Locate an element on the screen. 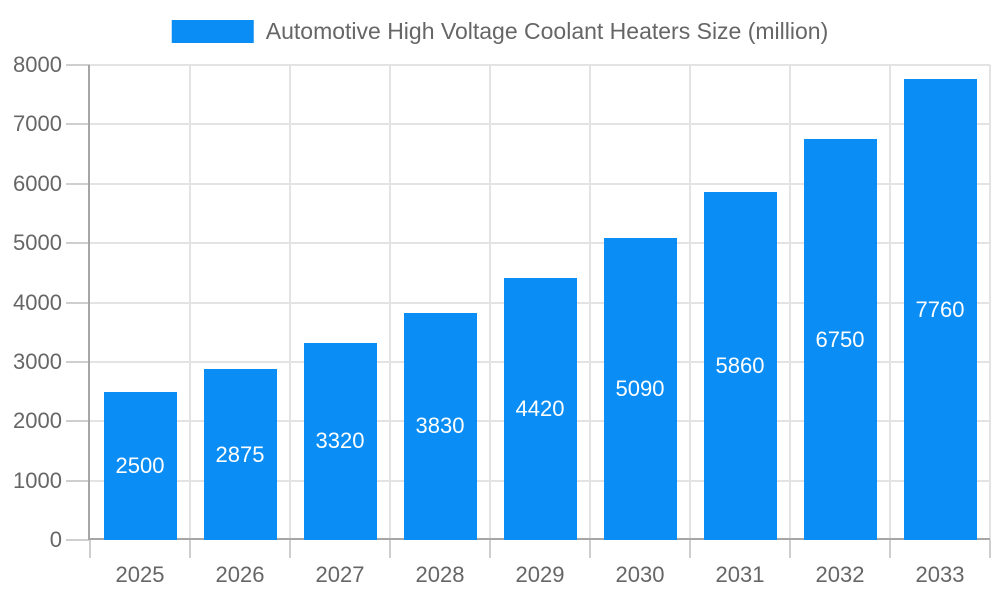  x-tick-label: 2030 is located at coordinates (640, 574).